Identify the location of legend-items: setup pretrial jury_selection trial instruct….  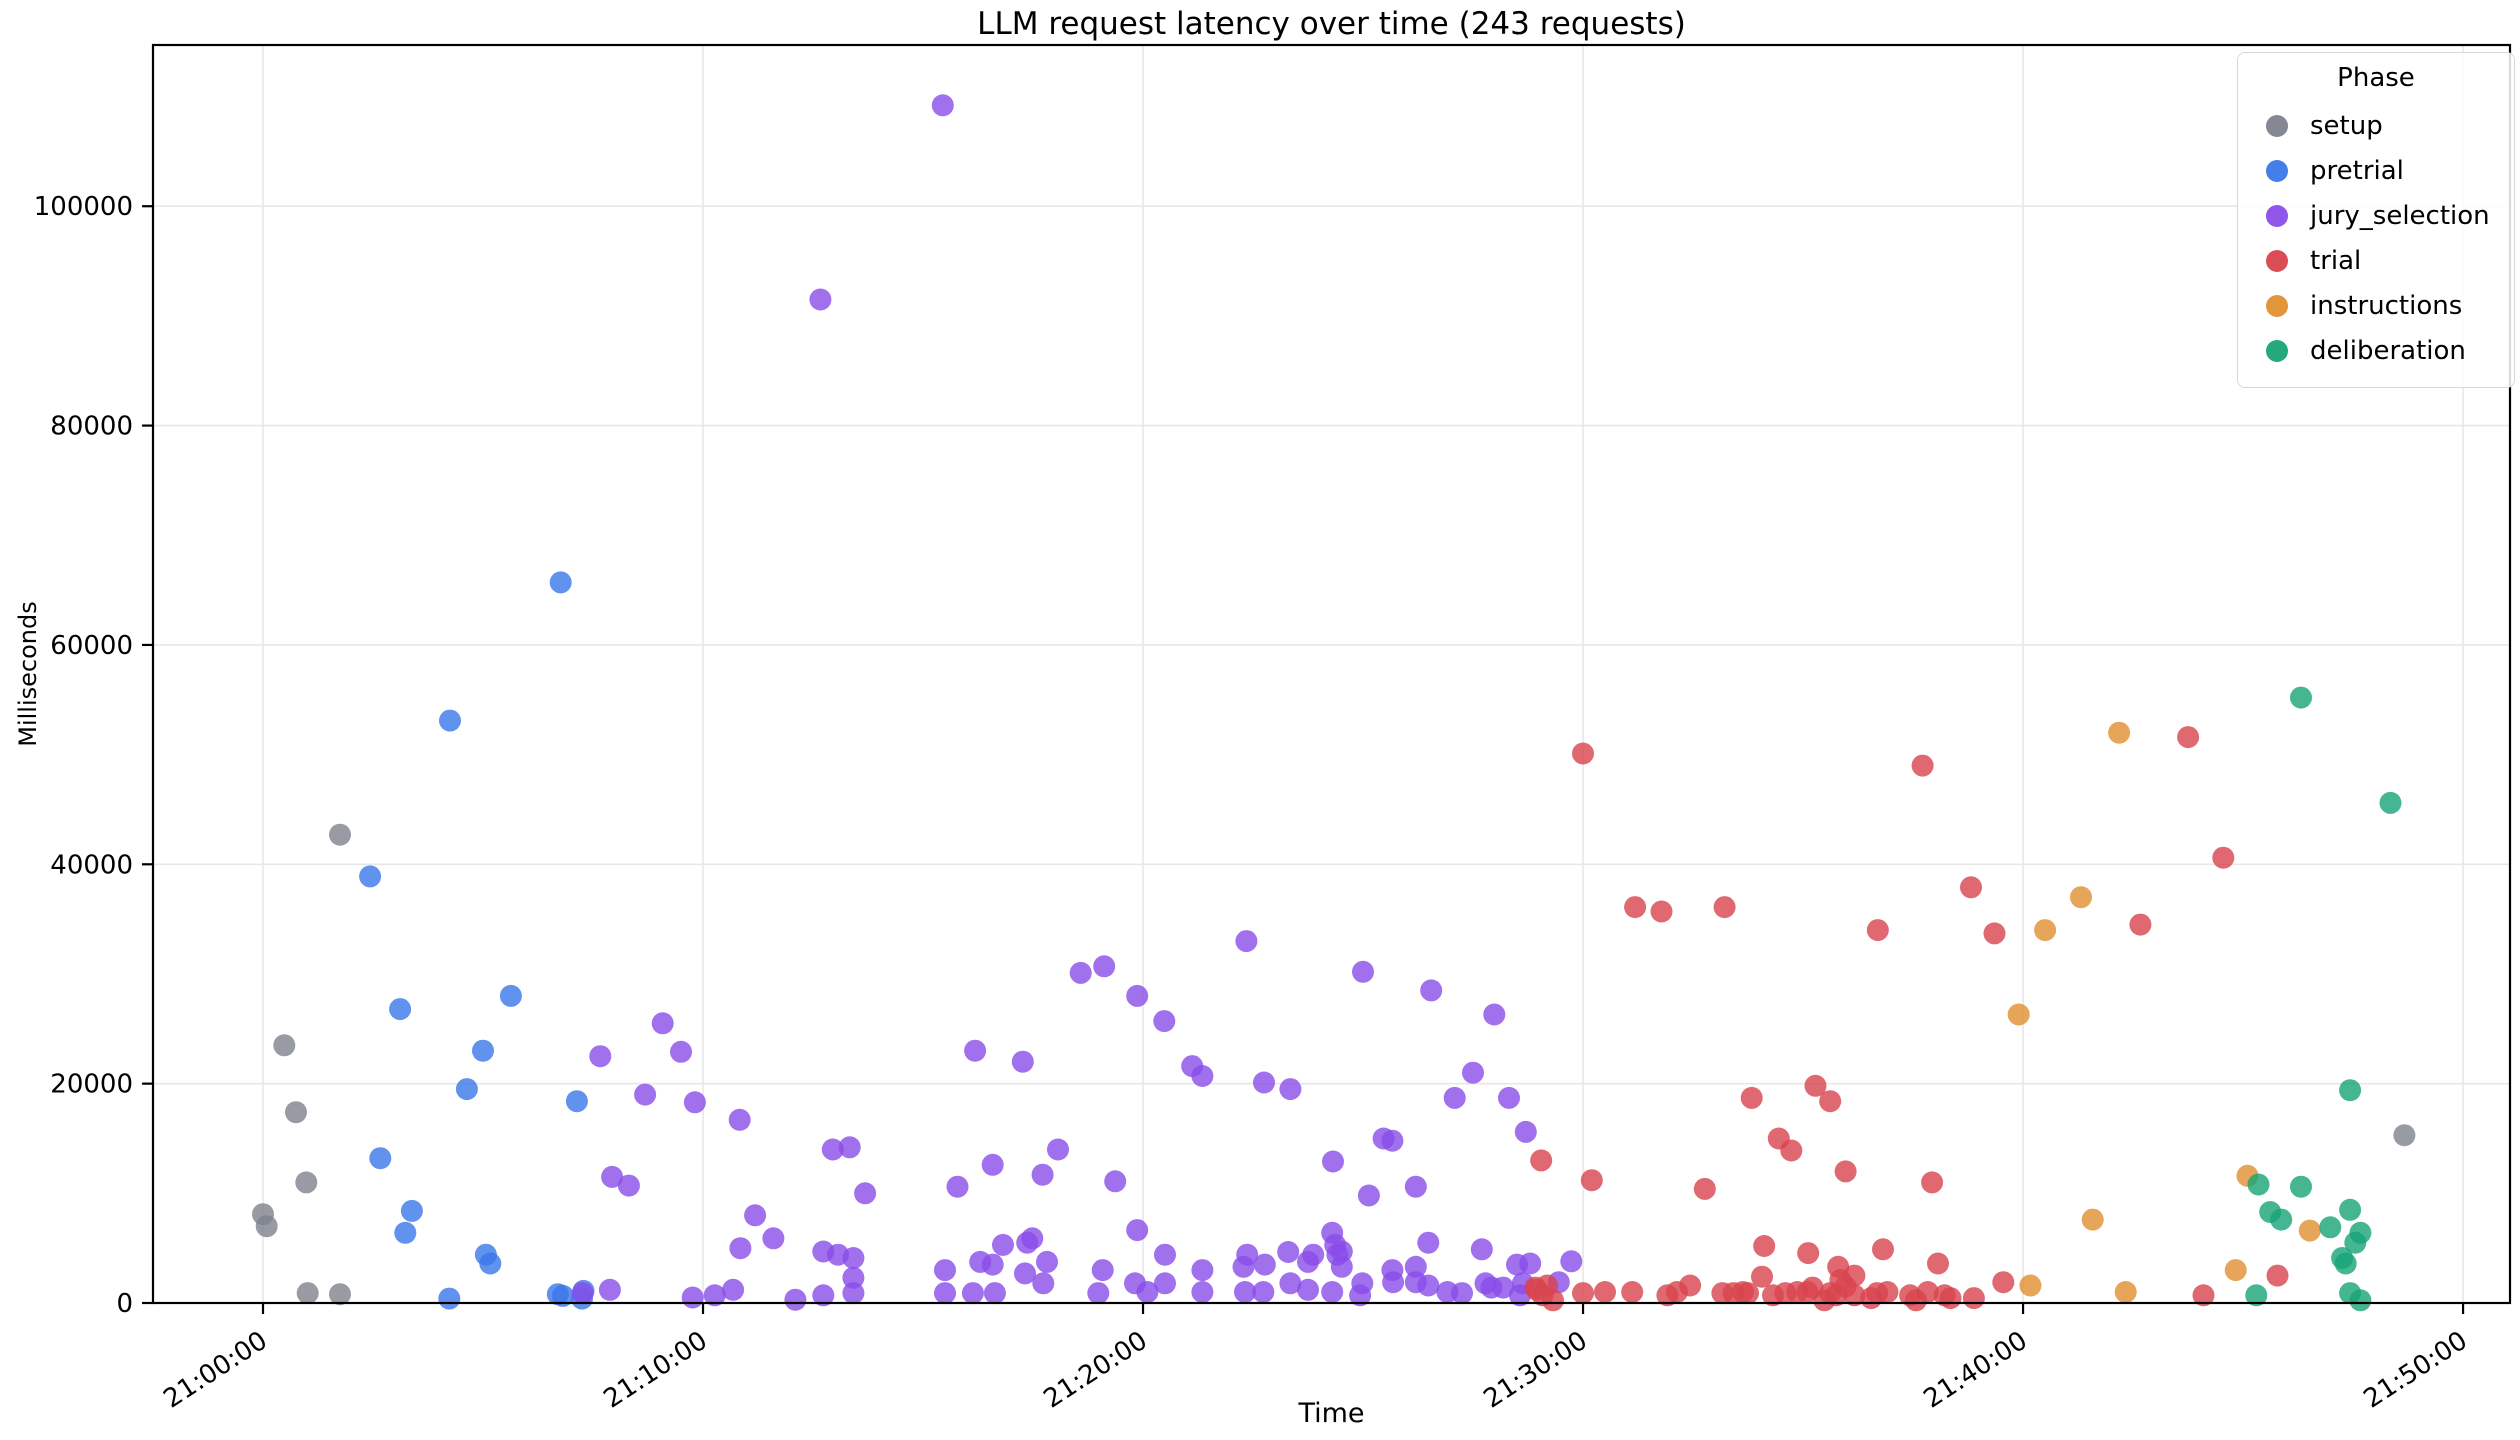
(2376, 238).